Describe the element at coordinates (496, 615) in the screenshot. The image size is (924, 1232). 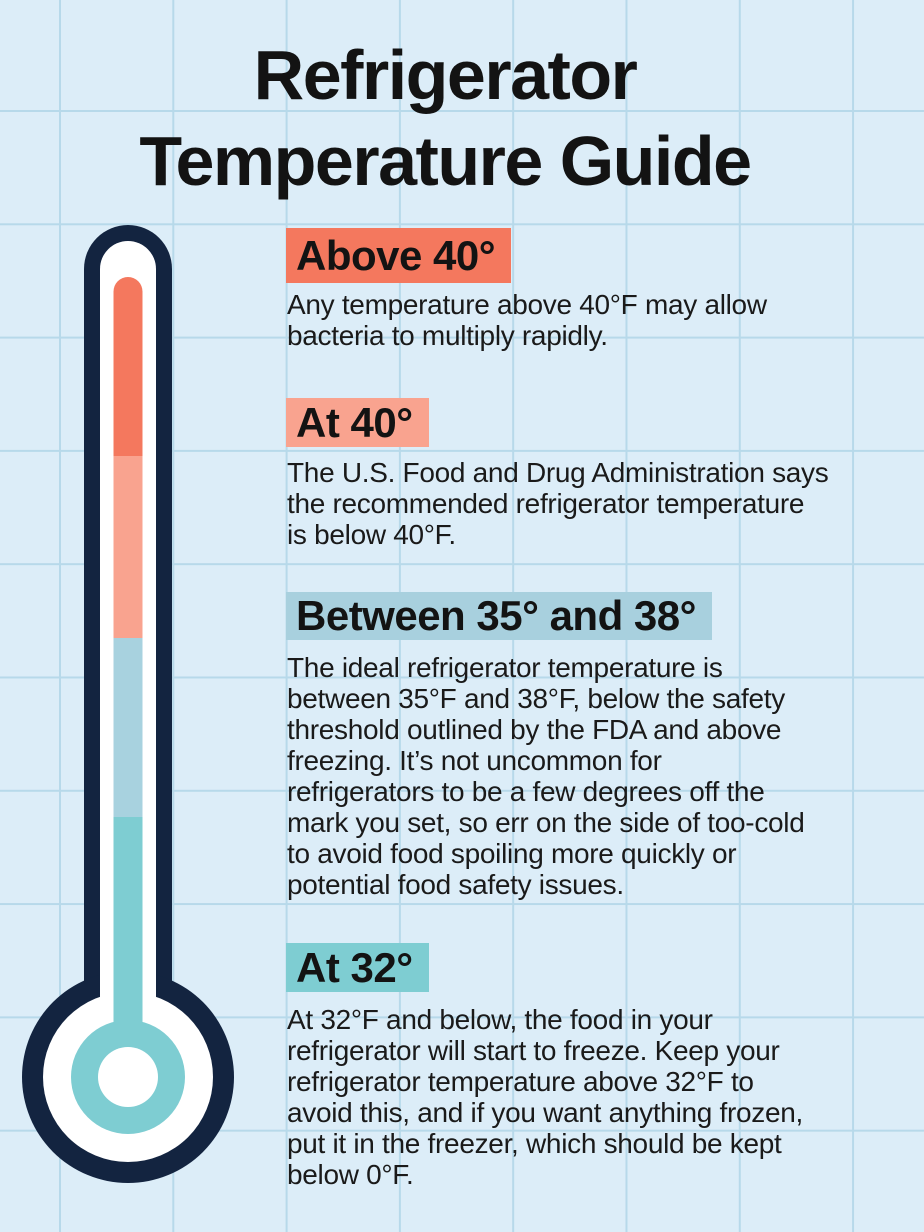
I see `section-heading-label: Between 35° and 38°` at that location.